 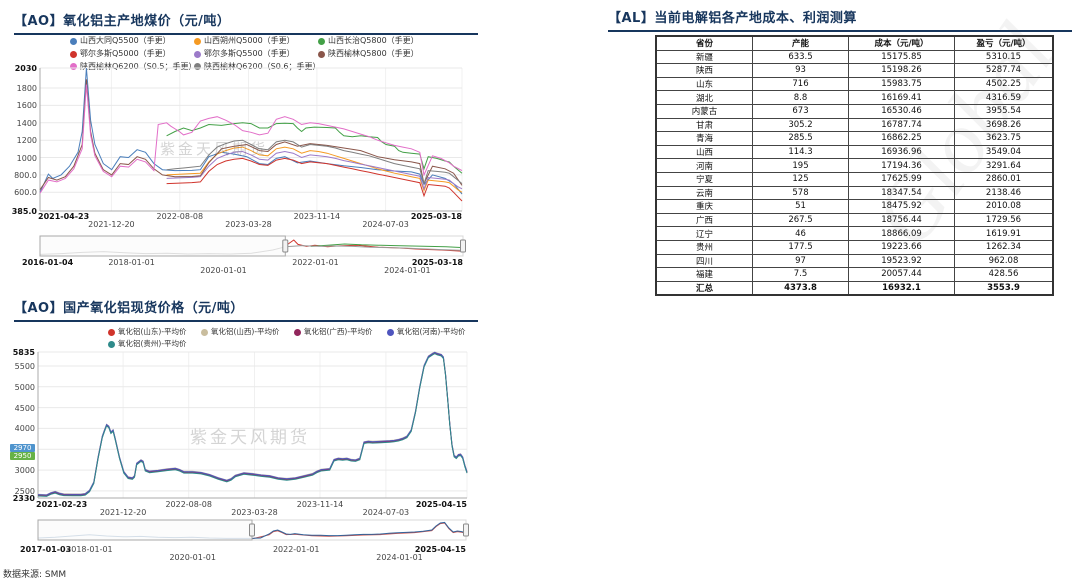 I want to click on table-cell: 5287.74, so click(x=1004, y=70).